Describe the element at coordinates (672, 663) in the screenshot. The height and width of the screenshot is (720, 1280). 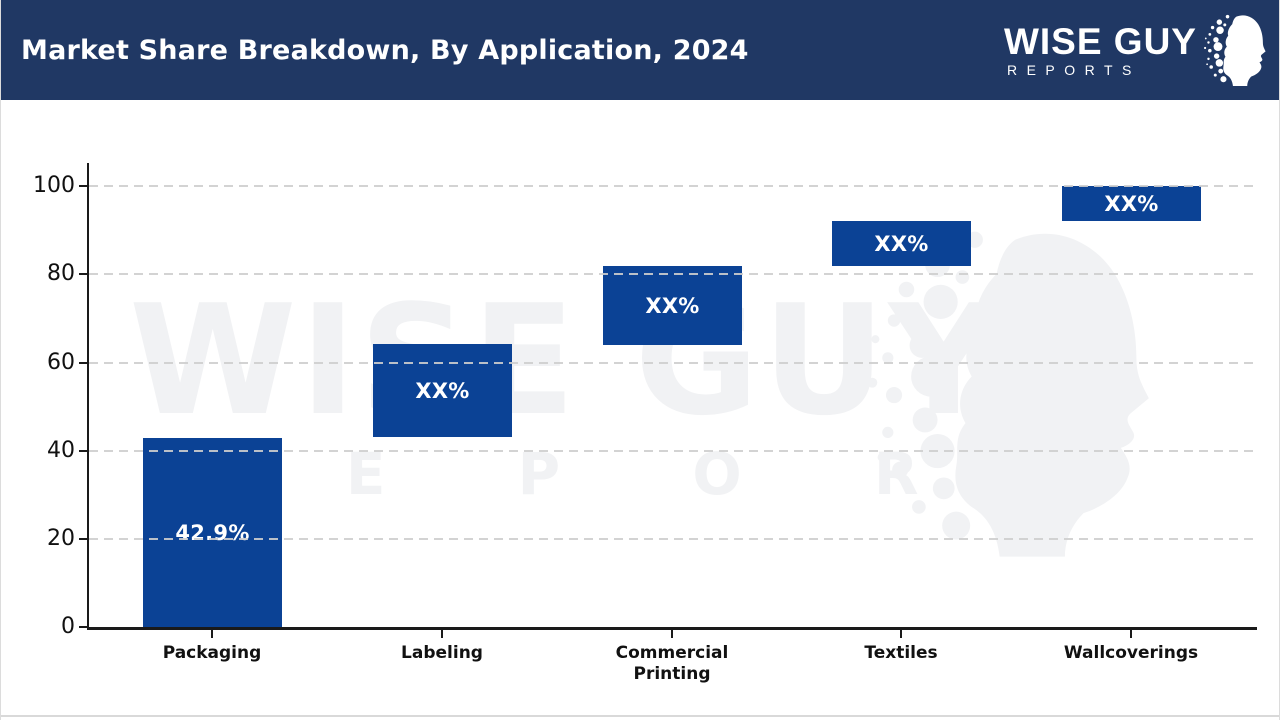
I see `x-axis-label-commercial-printing: Commercial Printing` at that location.